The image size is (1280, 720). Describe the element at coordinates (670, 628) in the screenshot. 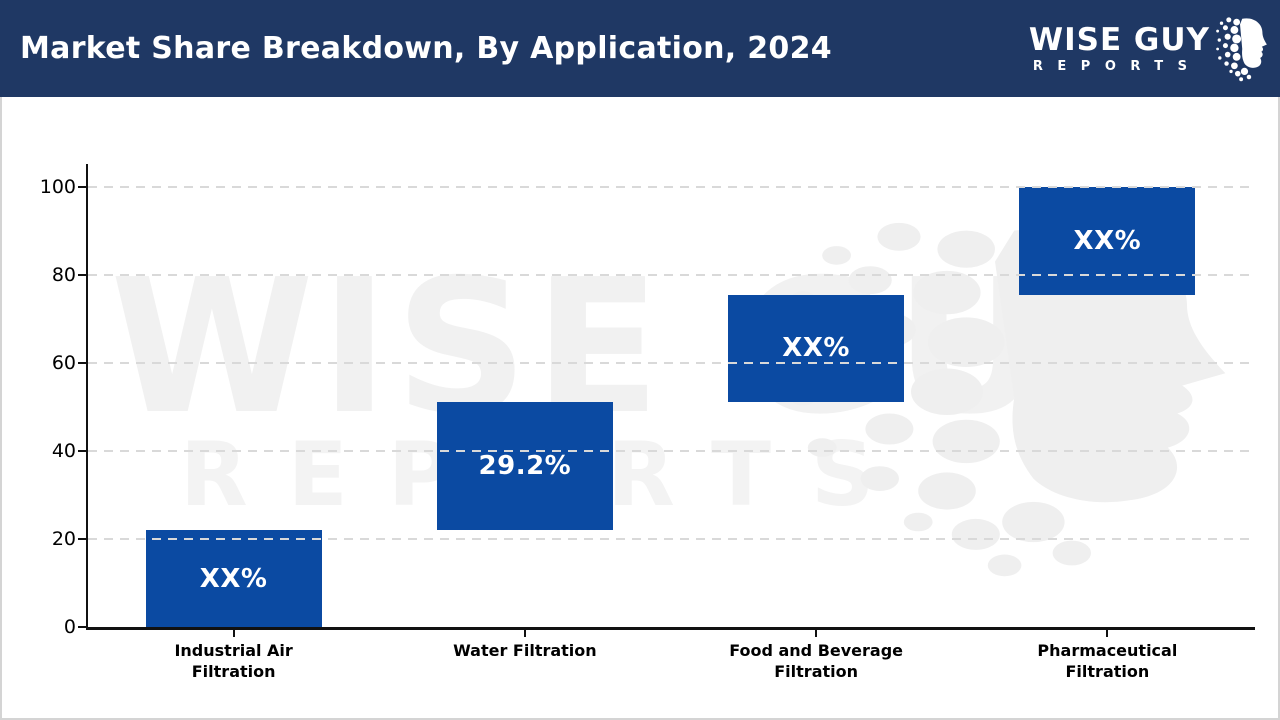

I see `x-axis` at that location.